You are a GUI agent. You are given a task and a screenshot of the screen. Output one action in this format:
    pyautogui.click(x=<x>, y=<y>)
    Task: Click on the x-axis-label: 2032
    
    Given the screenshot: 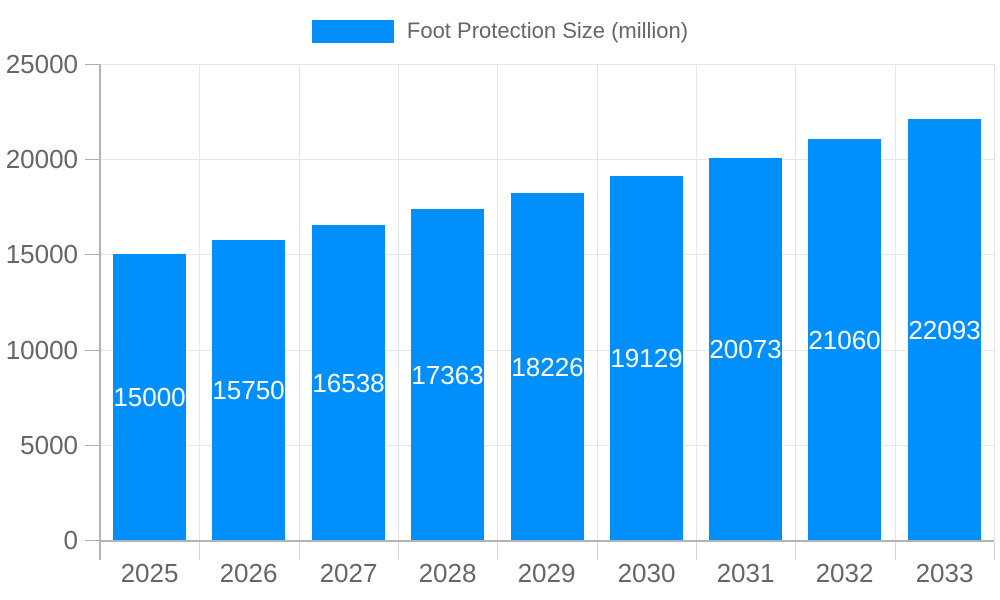 What is the action you would take?
    pyautogui.click(x=844, y=573)
    